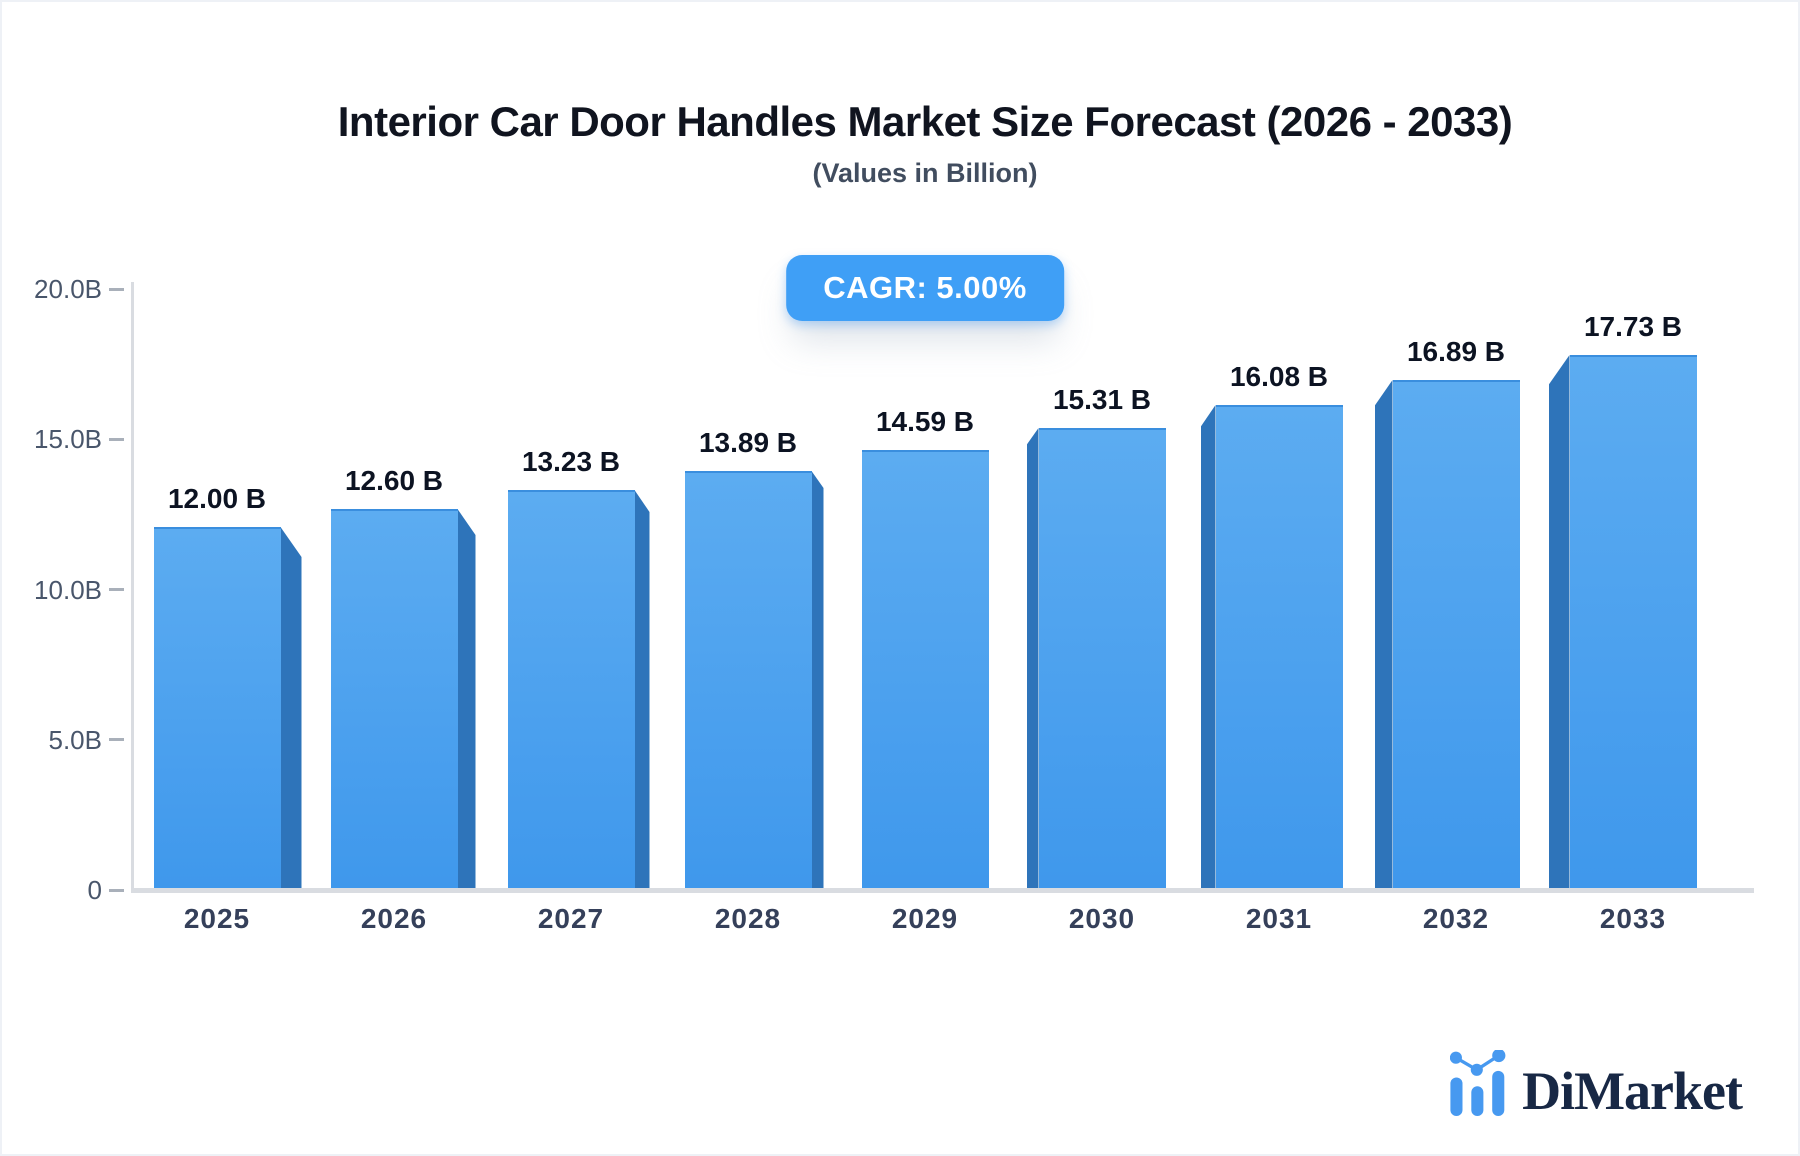 Image resolution: width=1800 pixels, height=1156 pixels. What do you see at coordinates (75, 739) in the screenshot?
I see `y-axis-label: 5.0B` at bounding box center [75, 739].